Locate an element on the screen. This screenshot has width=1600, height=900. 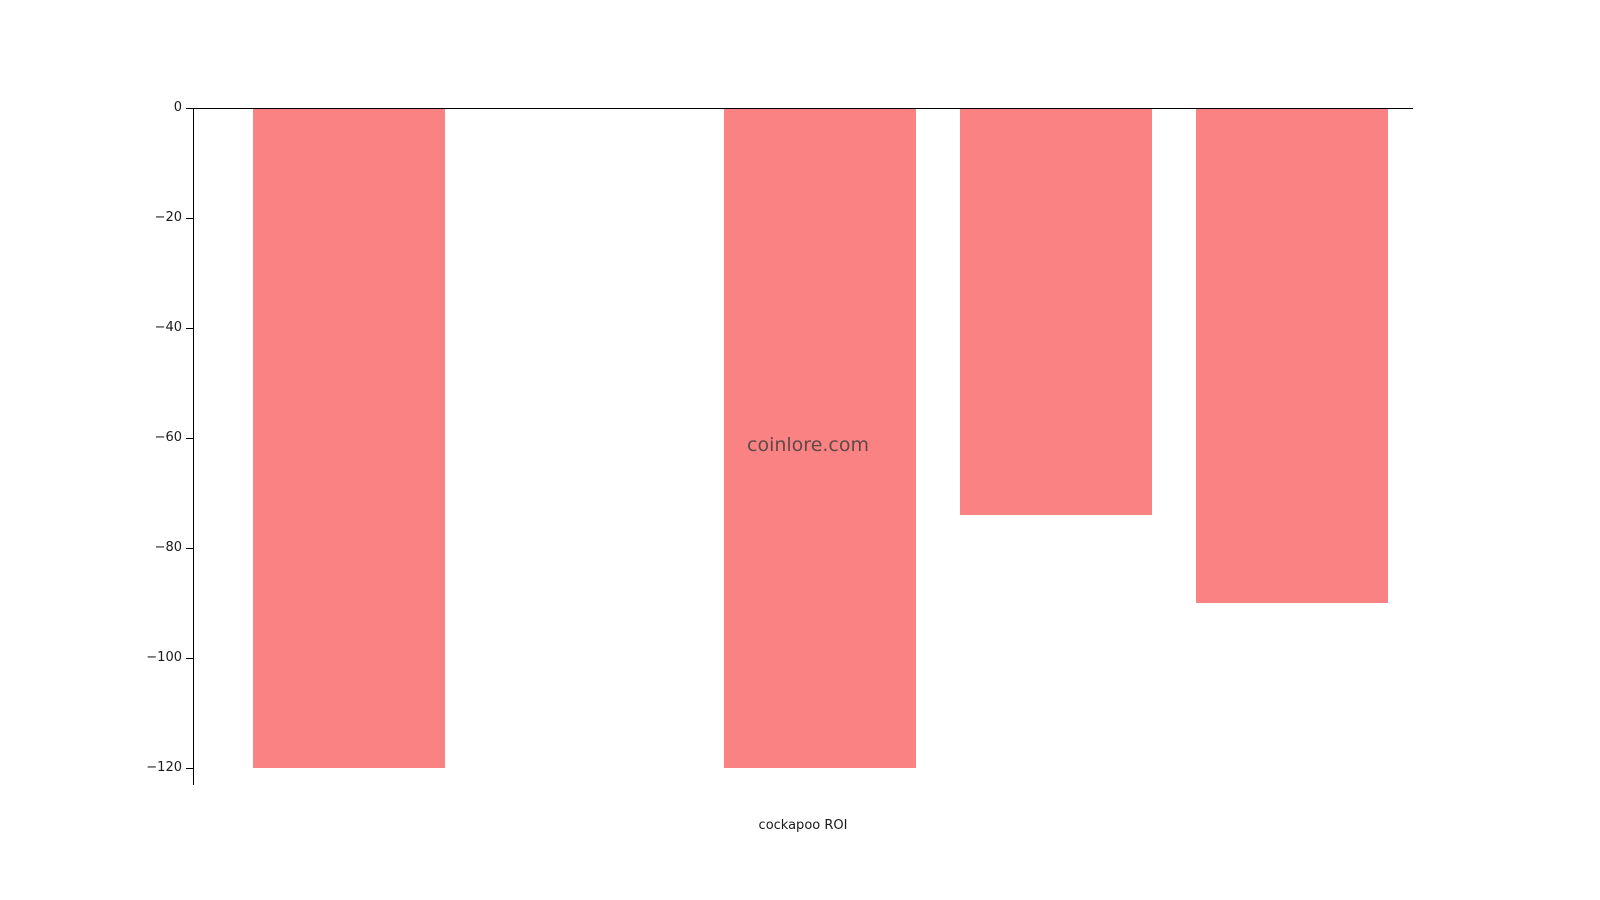
watermark: coinlore.com is located at coordinates (808, 445).